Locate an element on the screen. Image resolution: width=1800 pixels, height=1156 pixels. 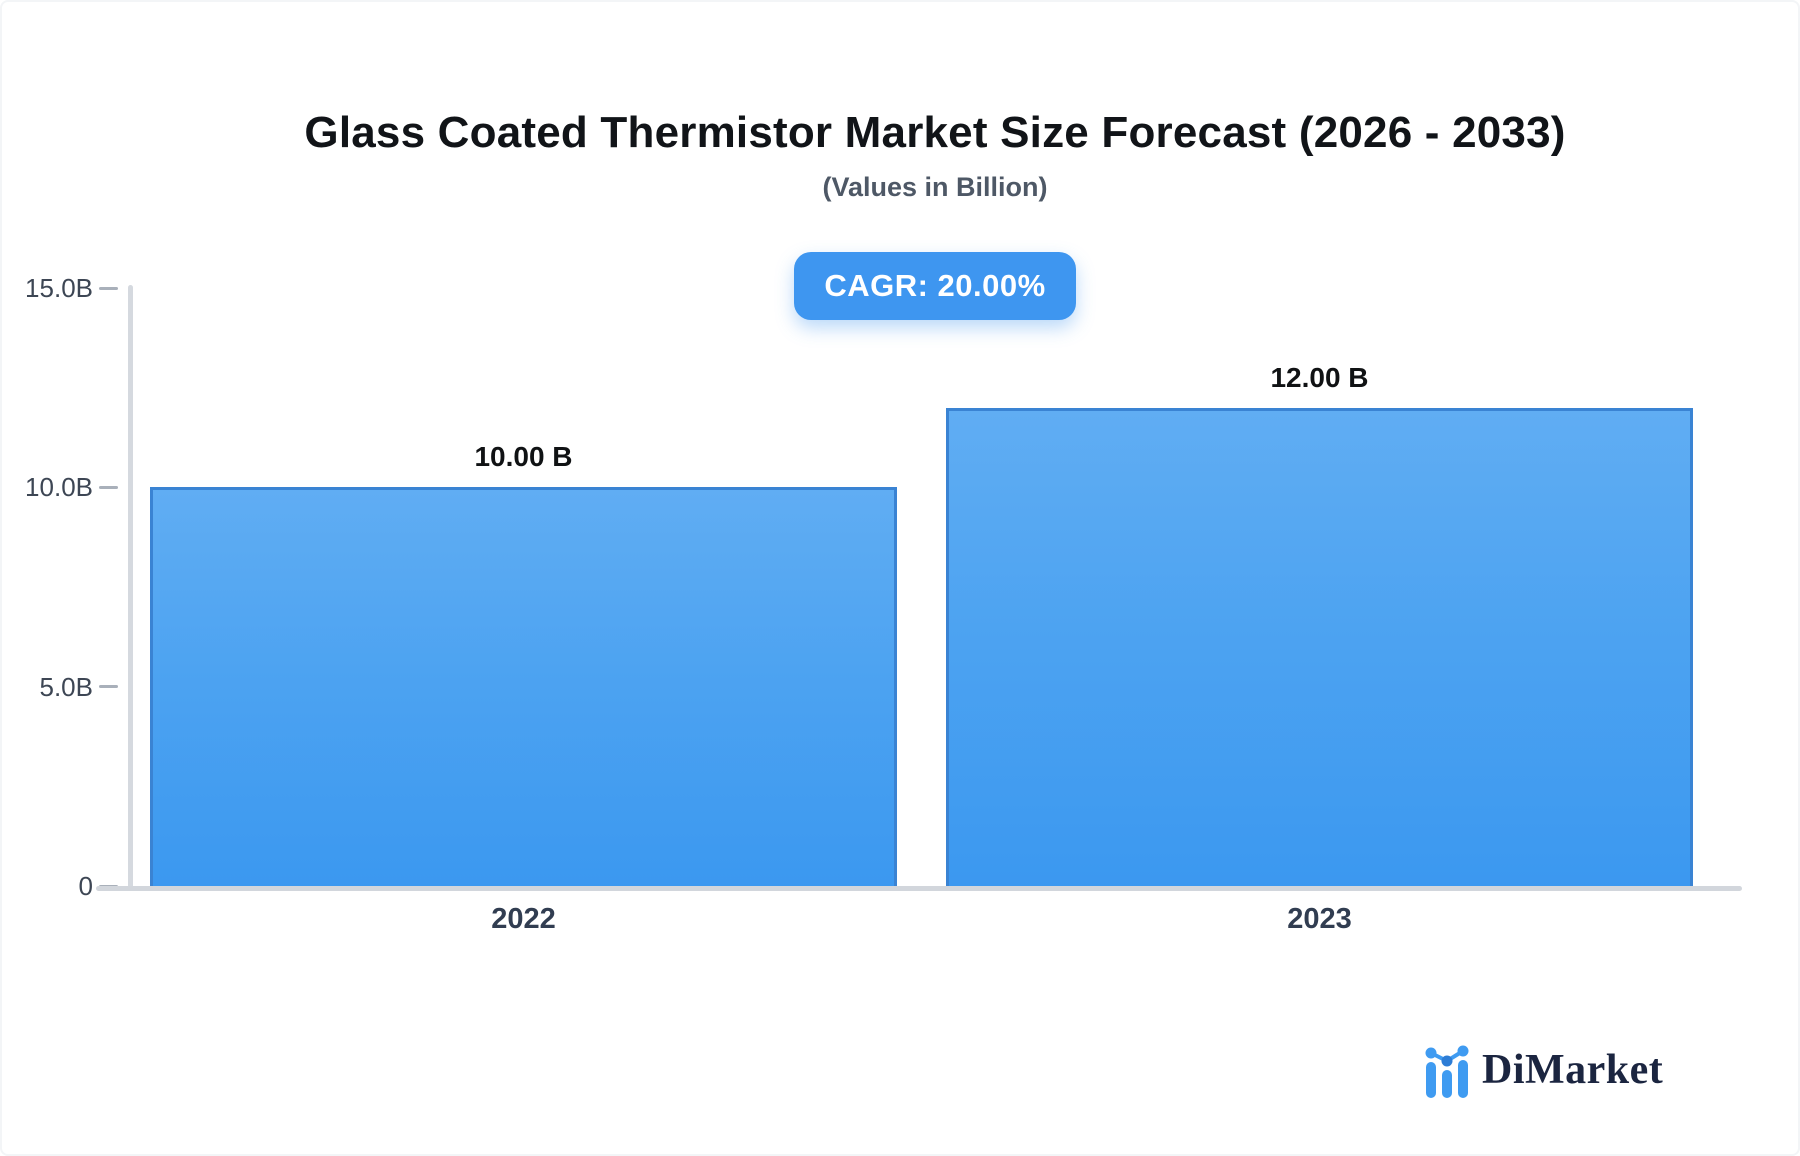
y-tick-label: 10.0B is located at coordinates (59, 487).